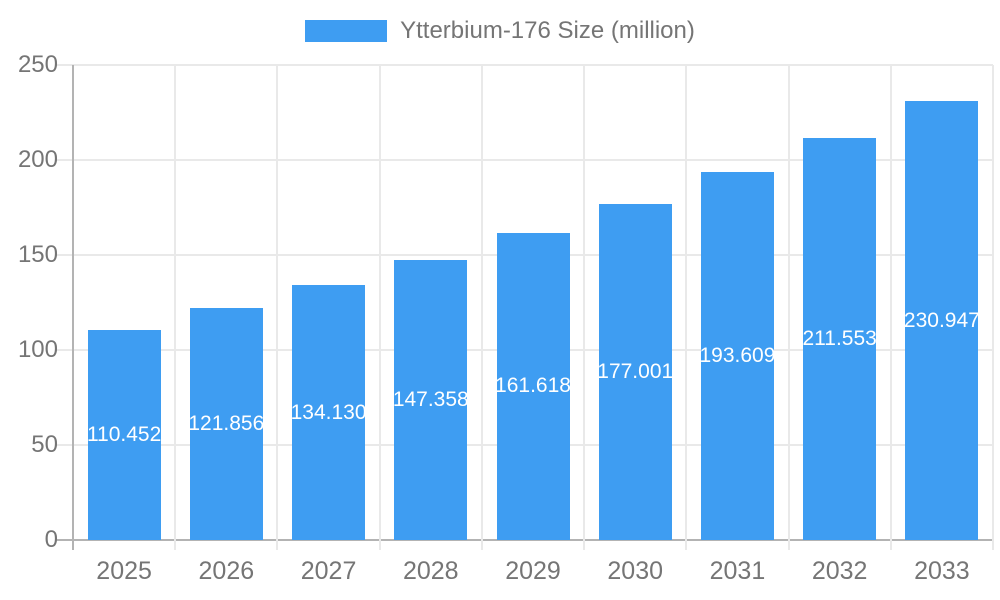 The image size is (1000, 600). I want to click on bar: 193.609, so click(737, 356).